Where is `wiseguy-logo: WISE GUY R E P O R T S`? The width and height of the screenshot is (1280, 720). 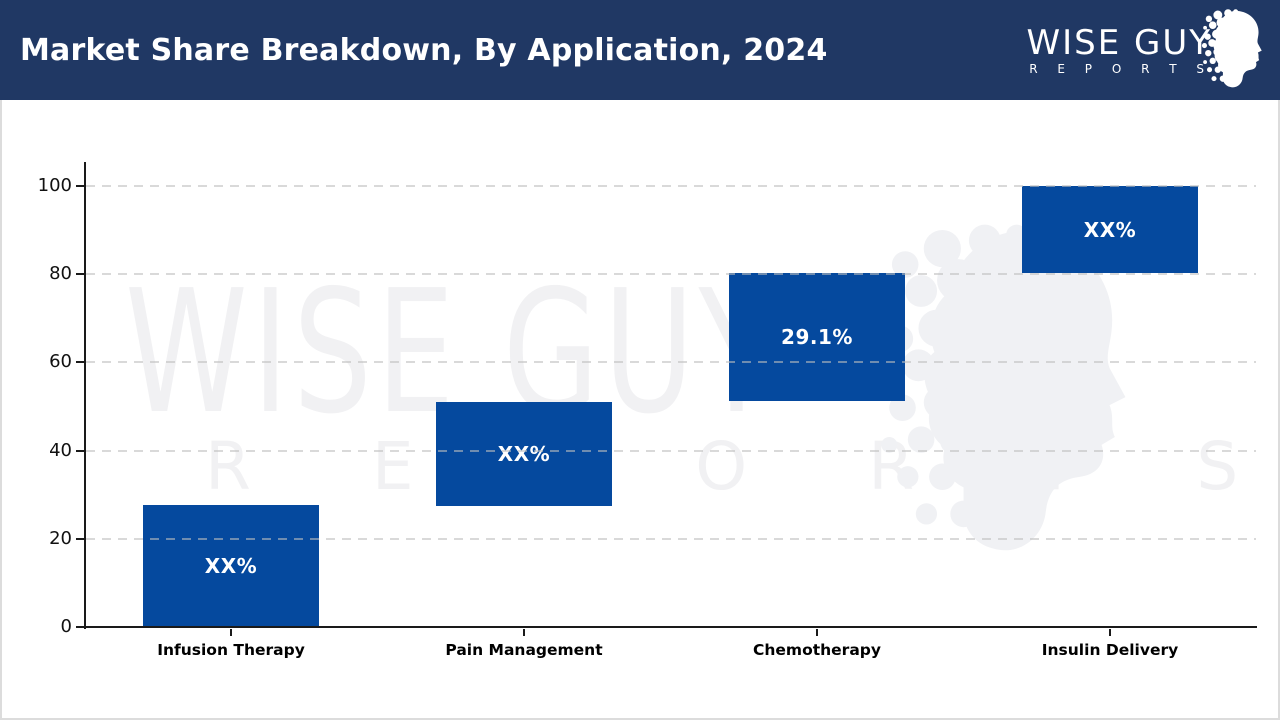 wiseguy-logo: WISE GUY R E P O R T S is located at coordinates (1148, 50).